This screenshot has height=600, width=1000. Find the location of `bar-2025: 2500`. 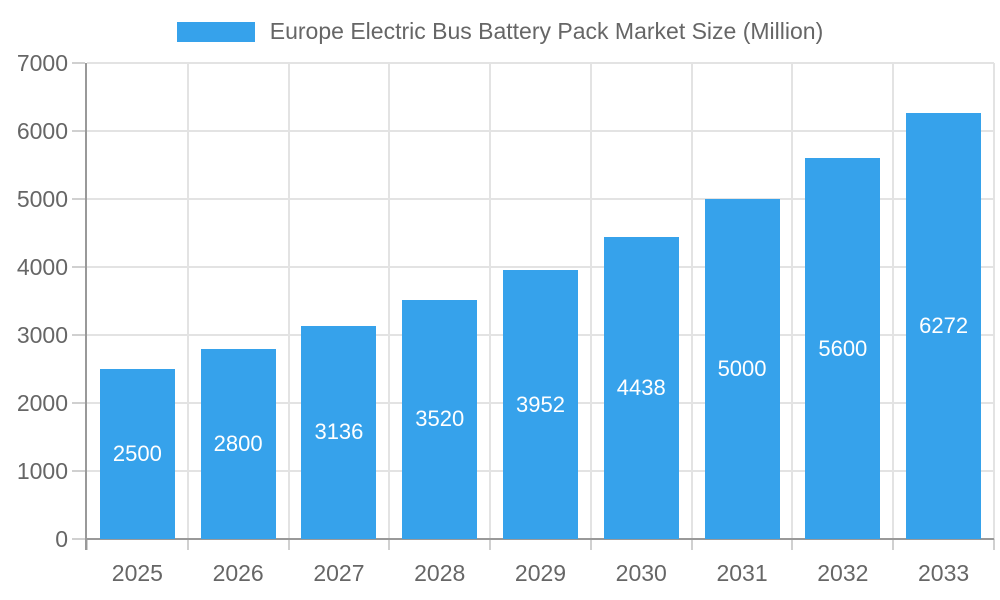

bar-2025: 2500 is located at coordinates (137, 454).